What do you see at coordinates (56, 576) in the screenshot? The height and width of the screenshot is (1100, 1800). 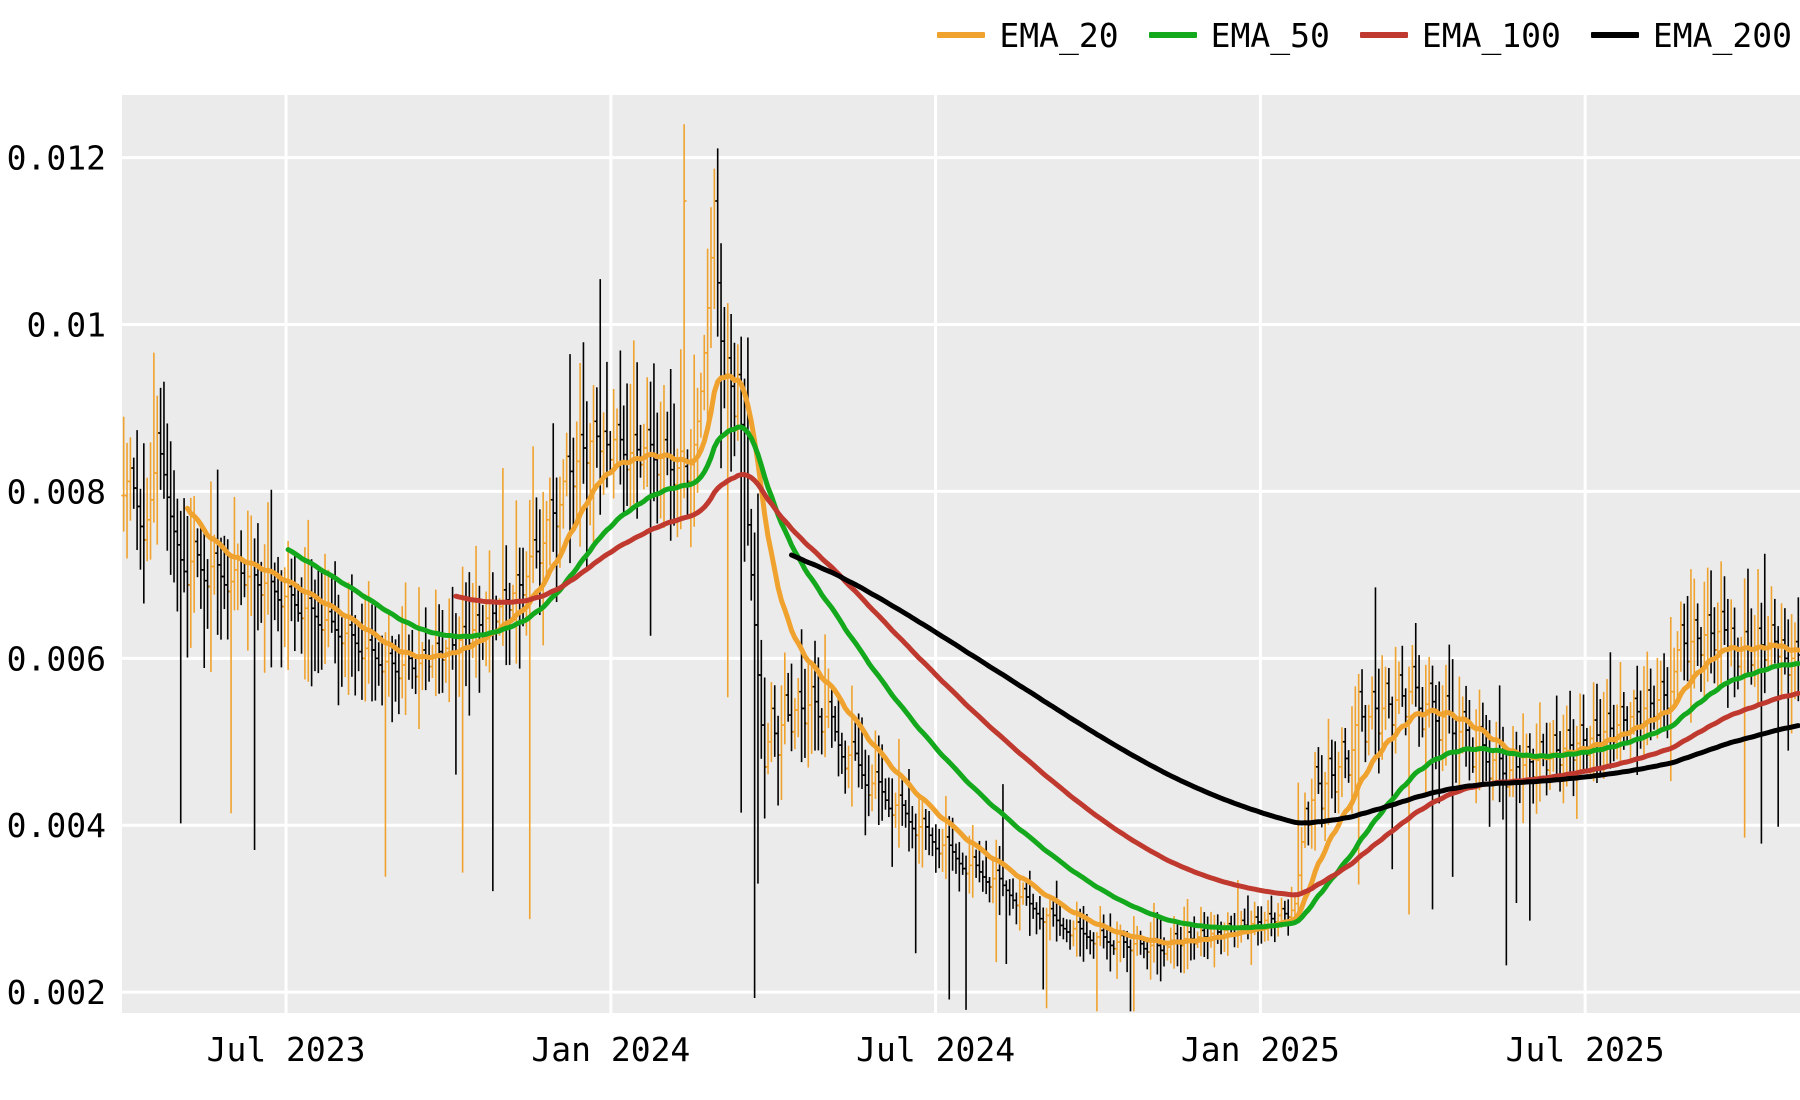 I see `y-axis-ticks: 0.002 0.004 0.006 0.008 0.01 0.012` at bounding box center [56, 576].